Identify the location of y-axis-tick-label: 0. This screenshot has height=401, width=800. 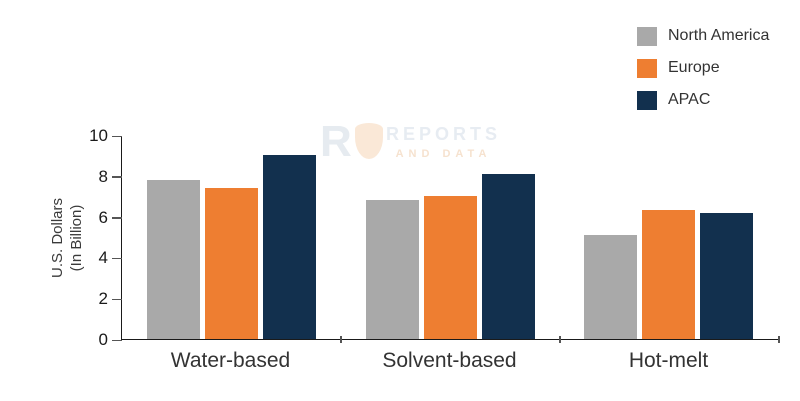
(103, 339).